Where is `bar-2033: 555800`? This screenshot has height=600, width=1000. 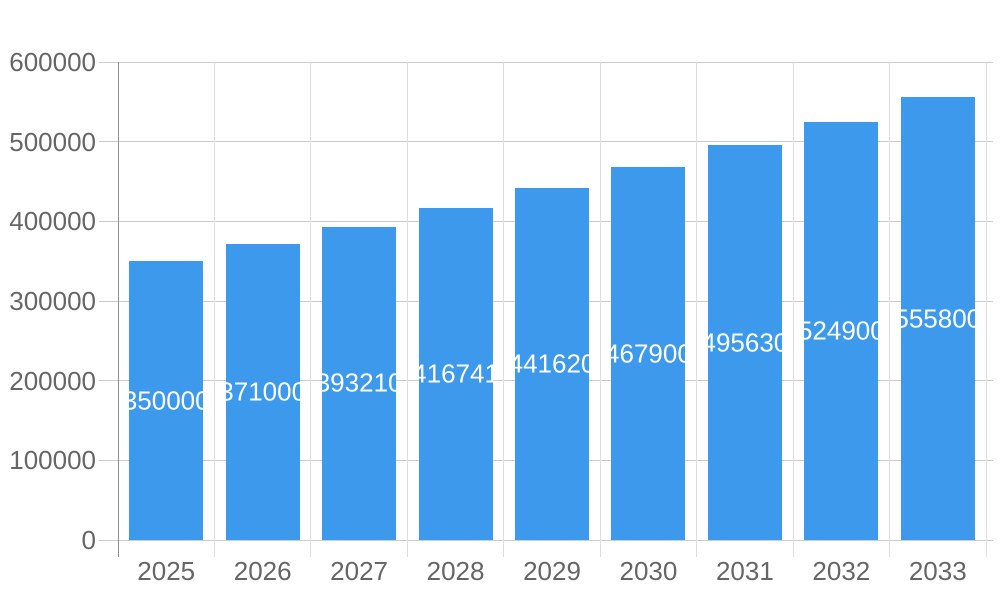
bar-2033: 555800 is located at coordinates (937, 318).